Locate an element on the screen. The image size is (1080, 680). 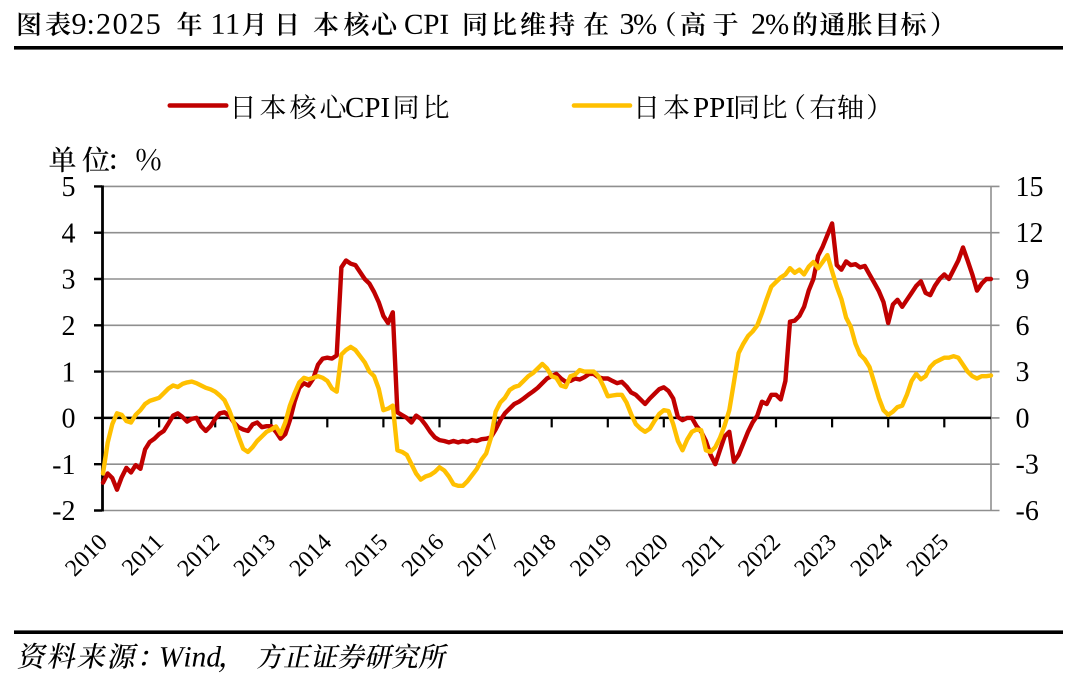
svg-text: 4 is located at coordinates (69, 233).